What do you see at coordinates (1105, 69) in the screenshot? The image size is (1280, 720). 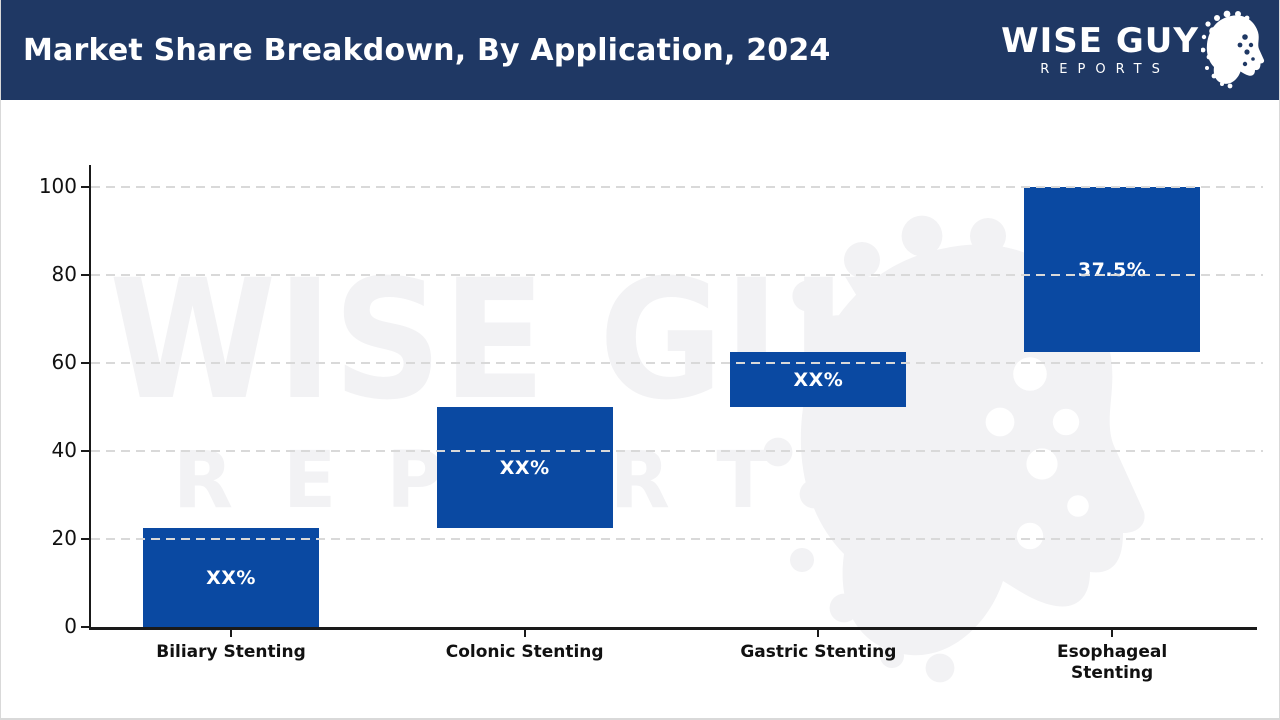 I see `logo-sub-text: REPORTS` at bounding box center [1105, 69].